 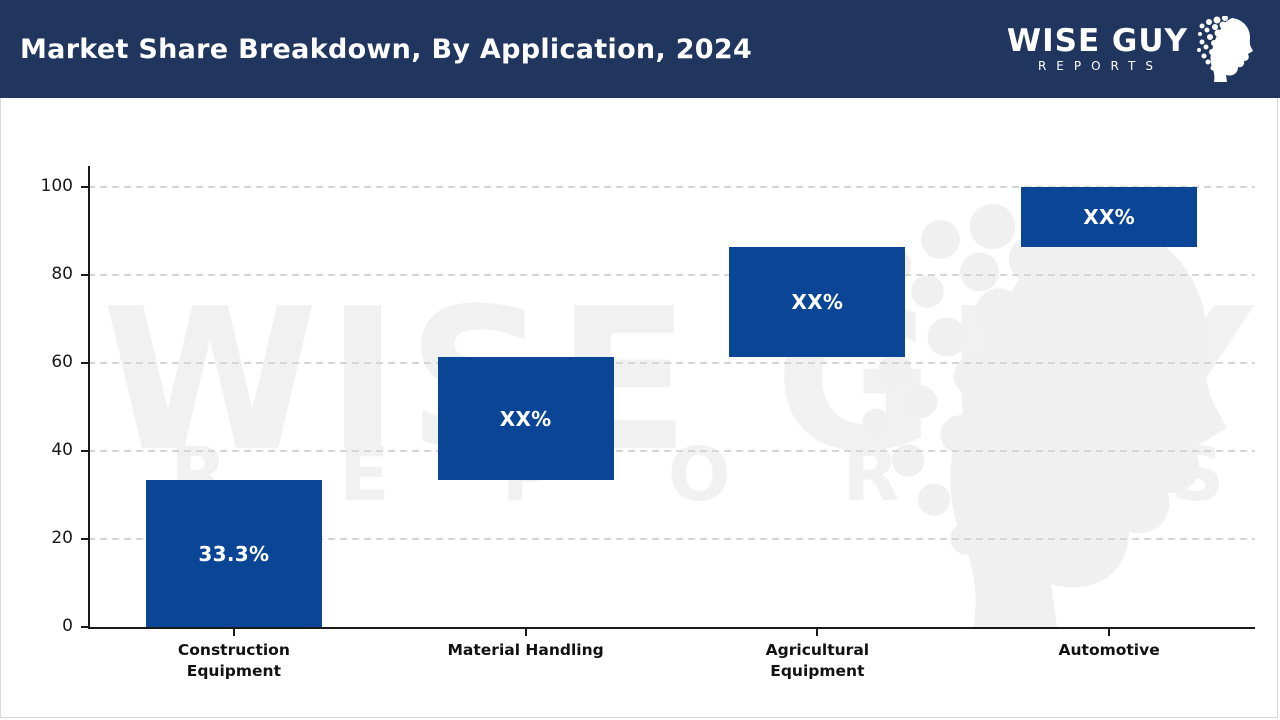 What do you see at coordinates (62, 538) in the screenshot?
I see `y-tick-label: 20` at bounding box center [62, 538].